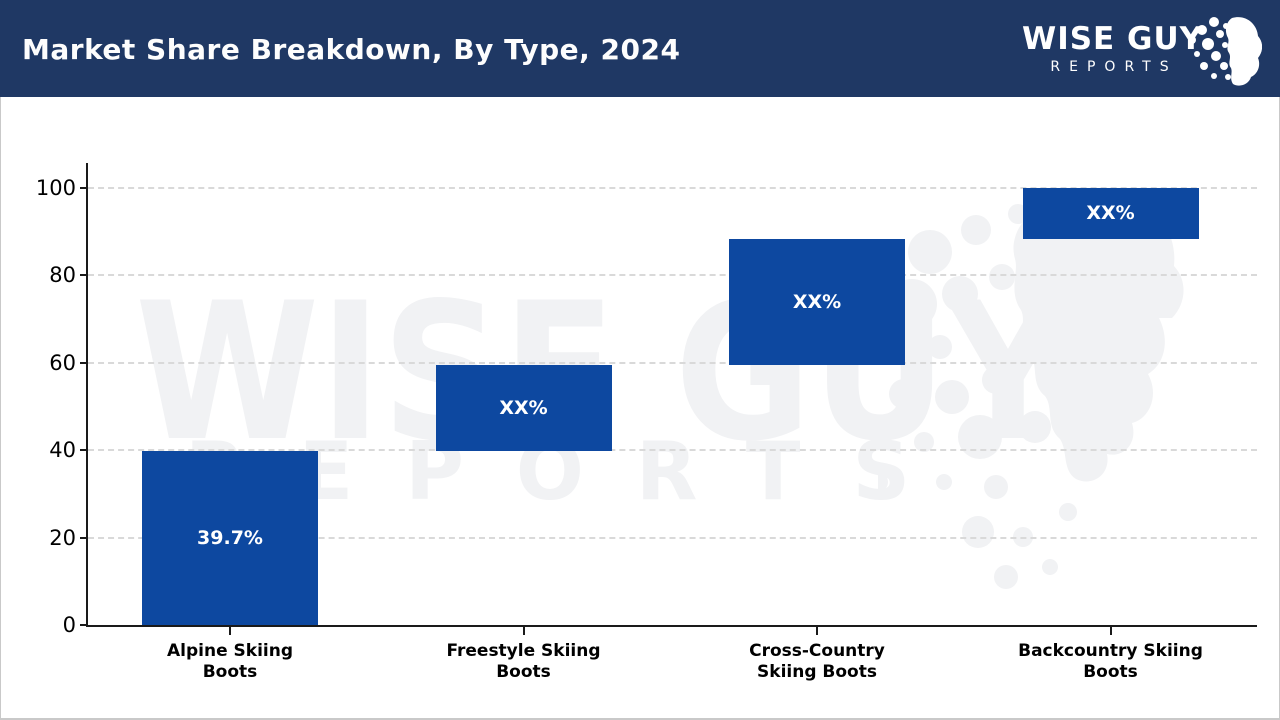  Describe the element at coordinates (1225, 51) in the screenshot. I see `logo-head-icon` at that location.